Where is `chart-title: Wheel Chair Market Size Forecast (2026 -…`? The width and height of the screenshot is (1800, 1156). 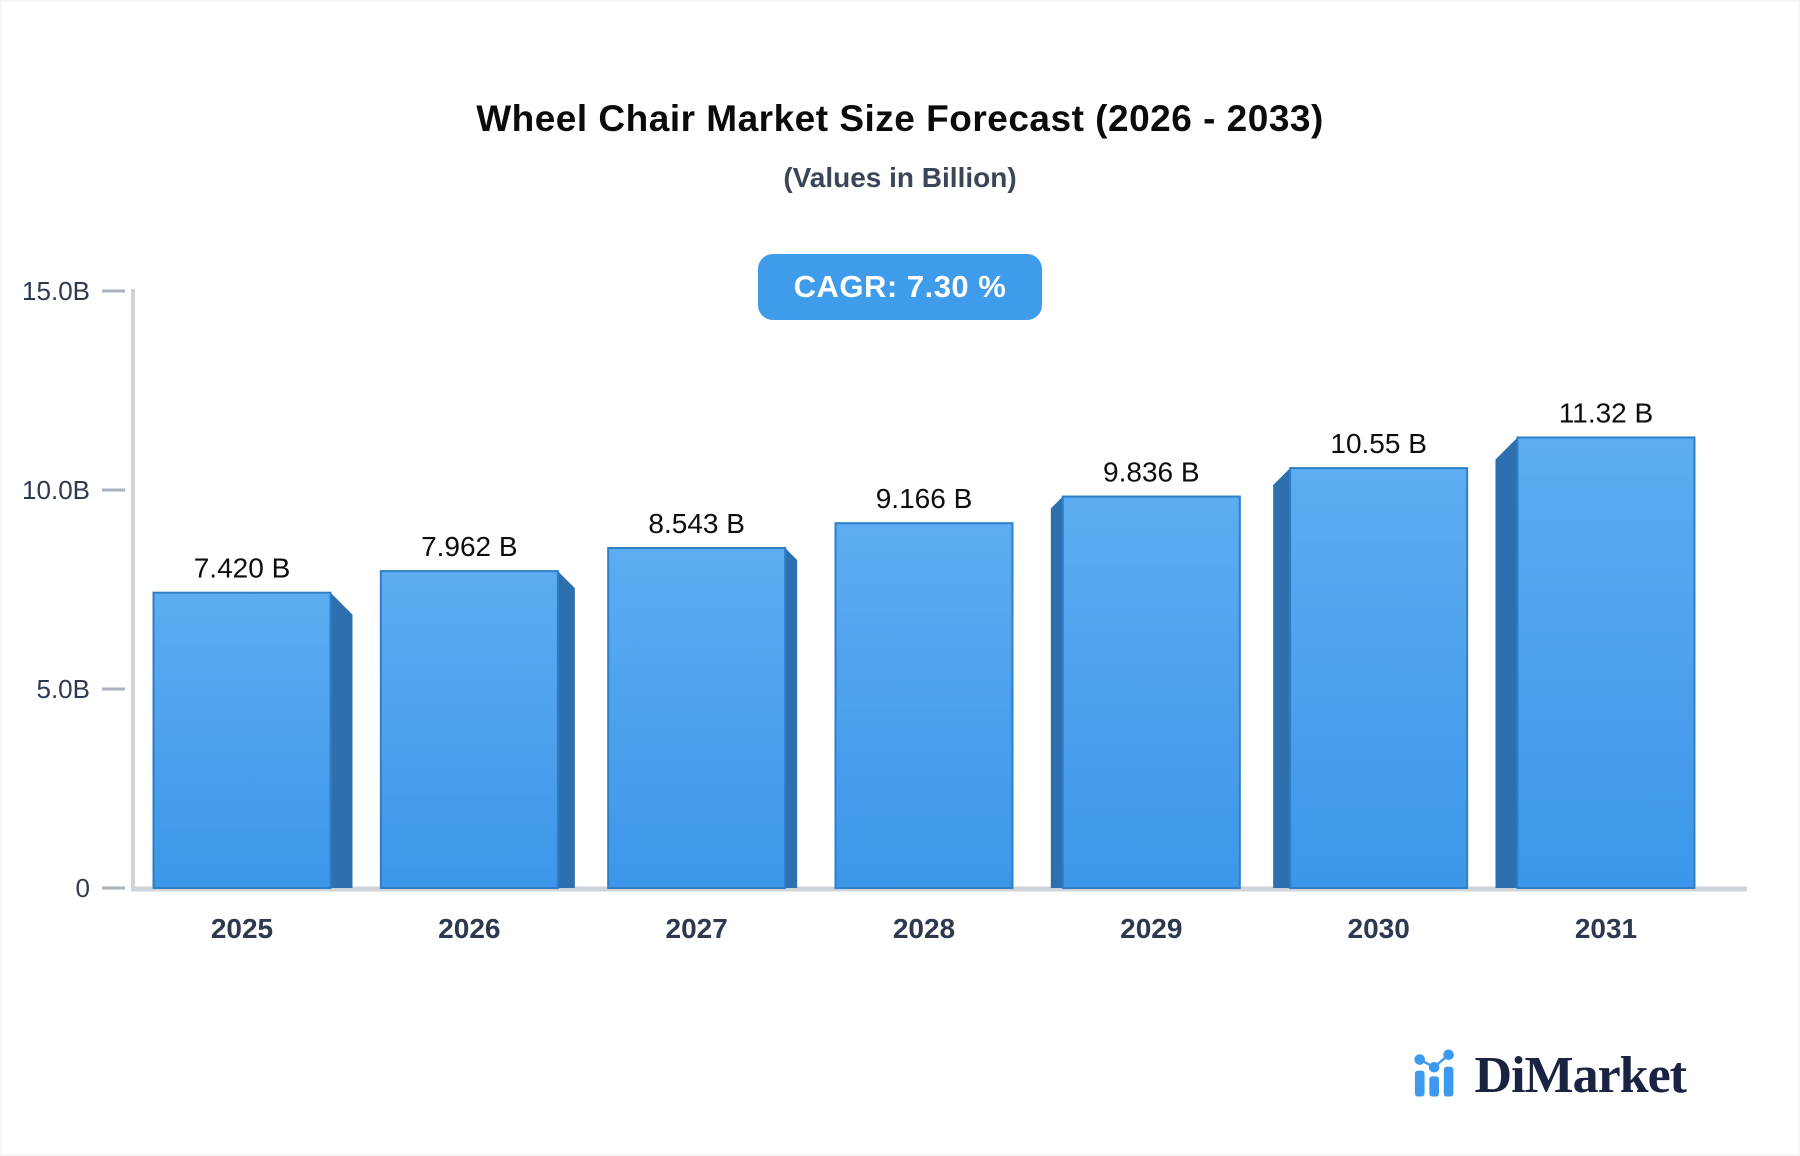
chart-title: Wheel Chair Market Size Forecast (2026 -… is located at coordinates (900, 118).